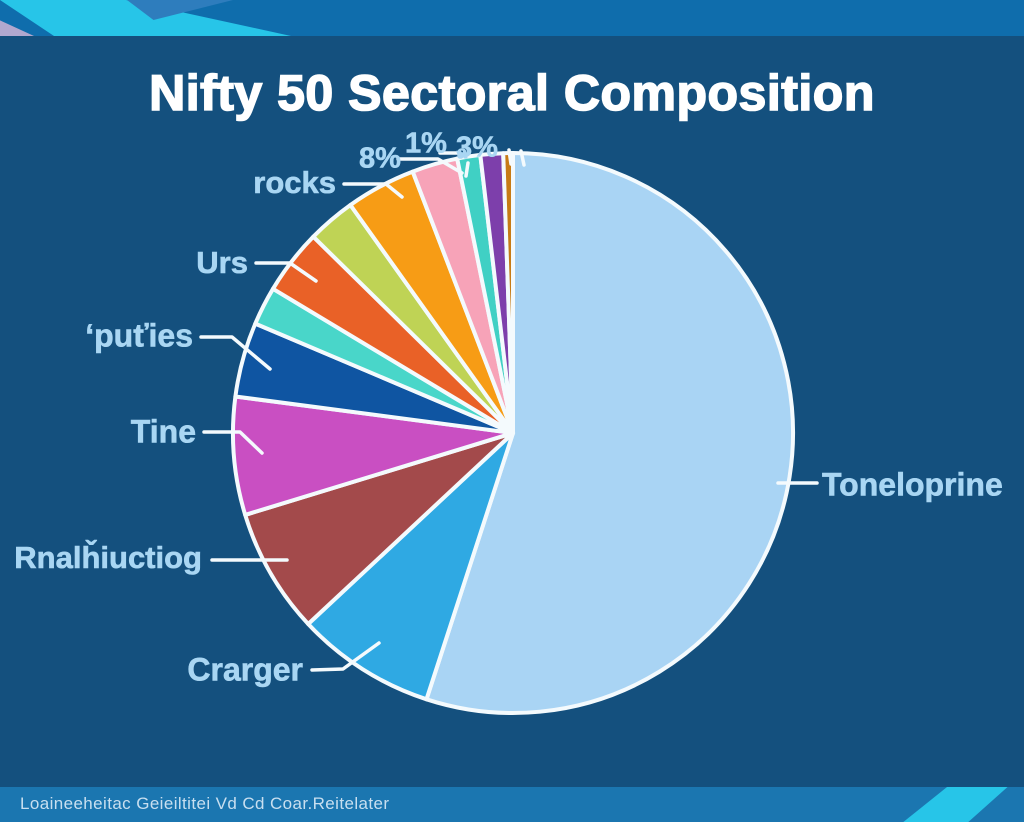  Describe the element at coordinates (379, 528) in the screenshot. I see `pie-slice-rnalhiuctiog` at that location.